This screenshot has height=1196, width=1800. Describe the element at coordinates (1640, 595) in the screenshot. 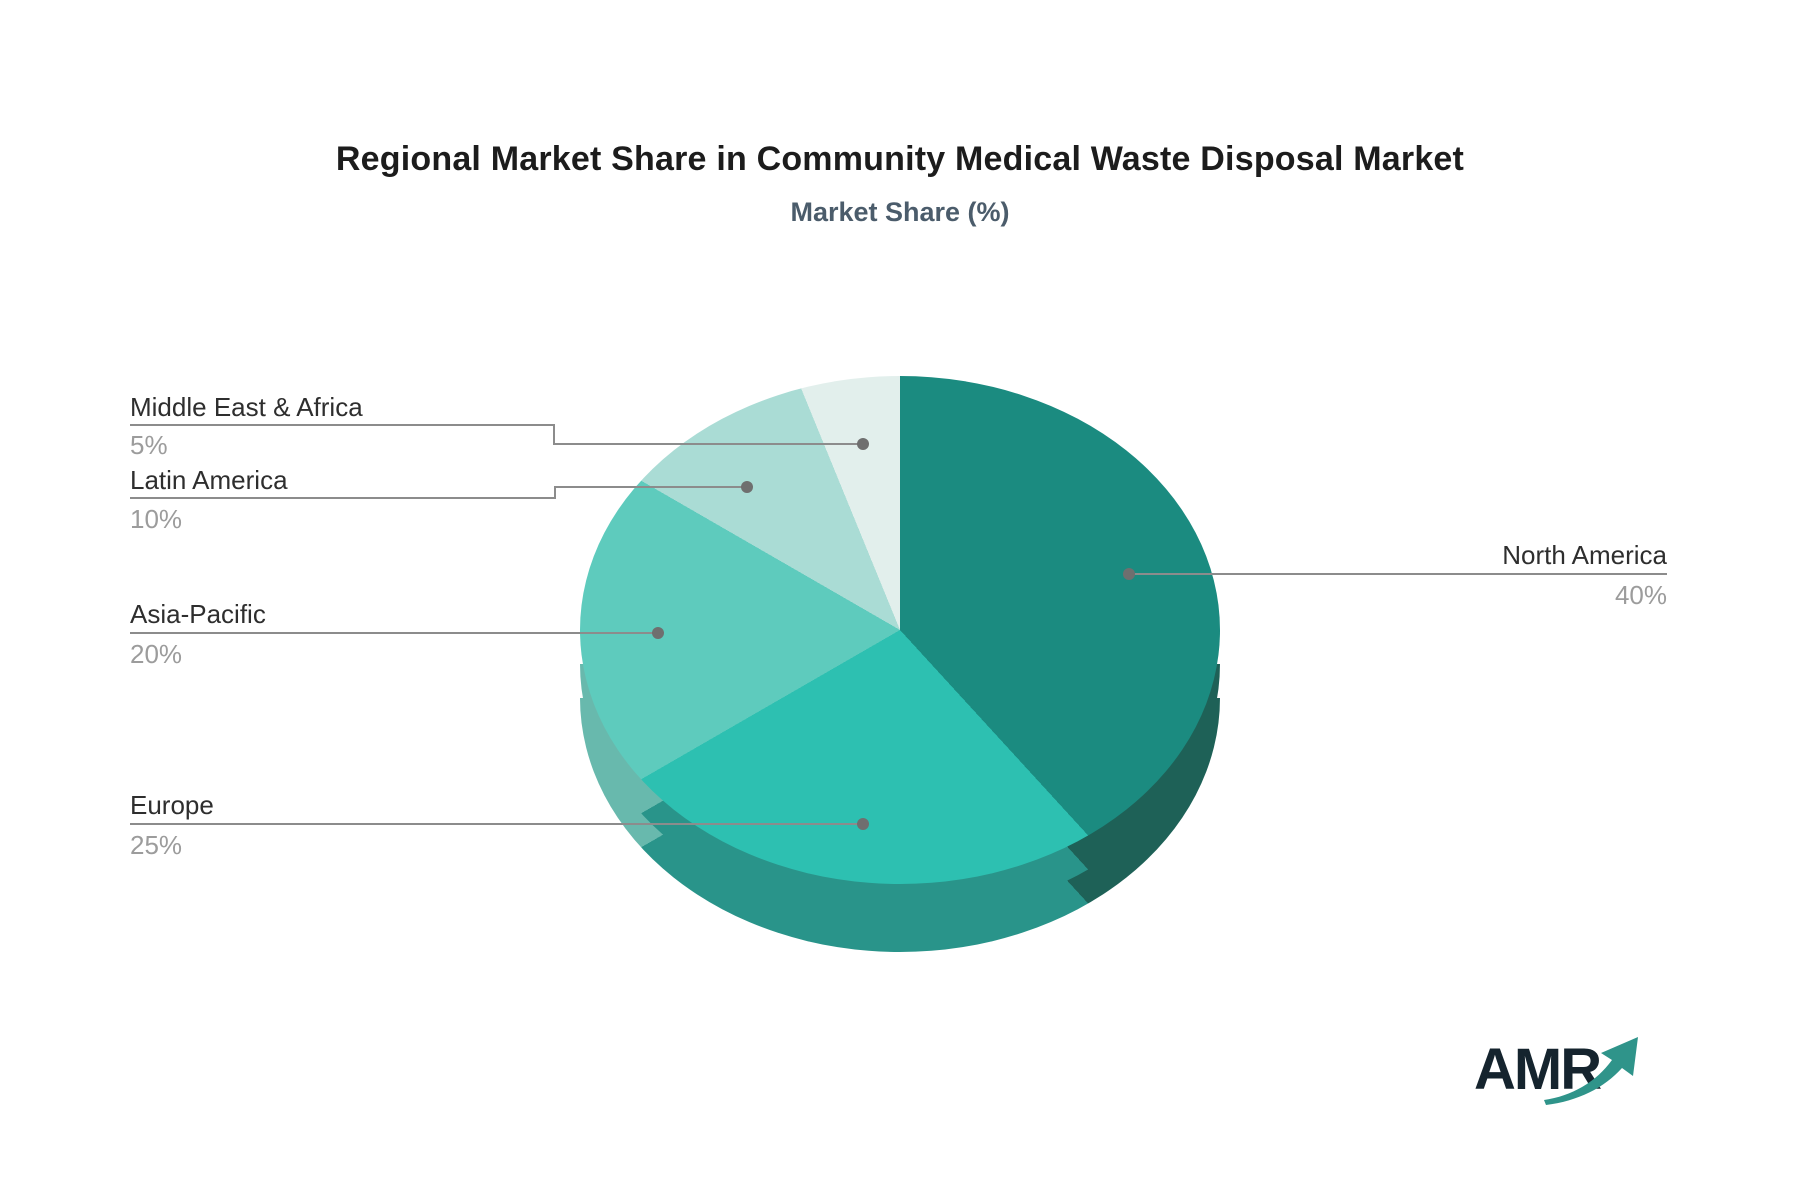

I see `slice-value-north-america: 40%` at that location.